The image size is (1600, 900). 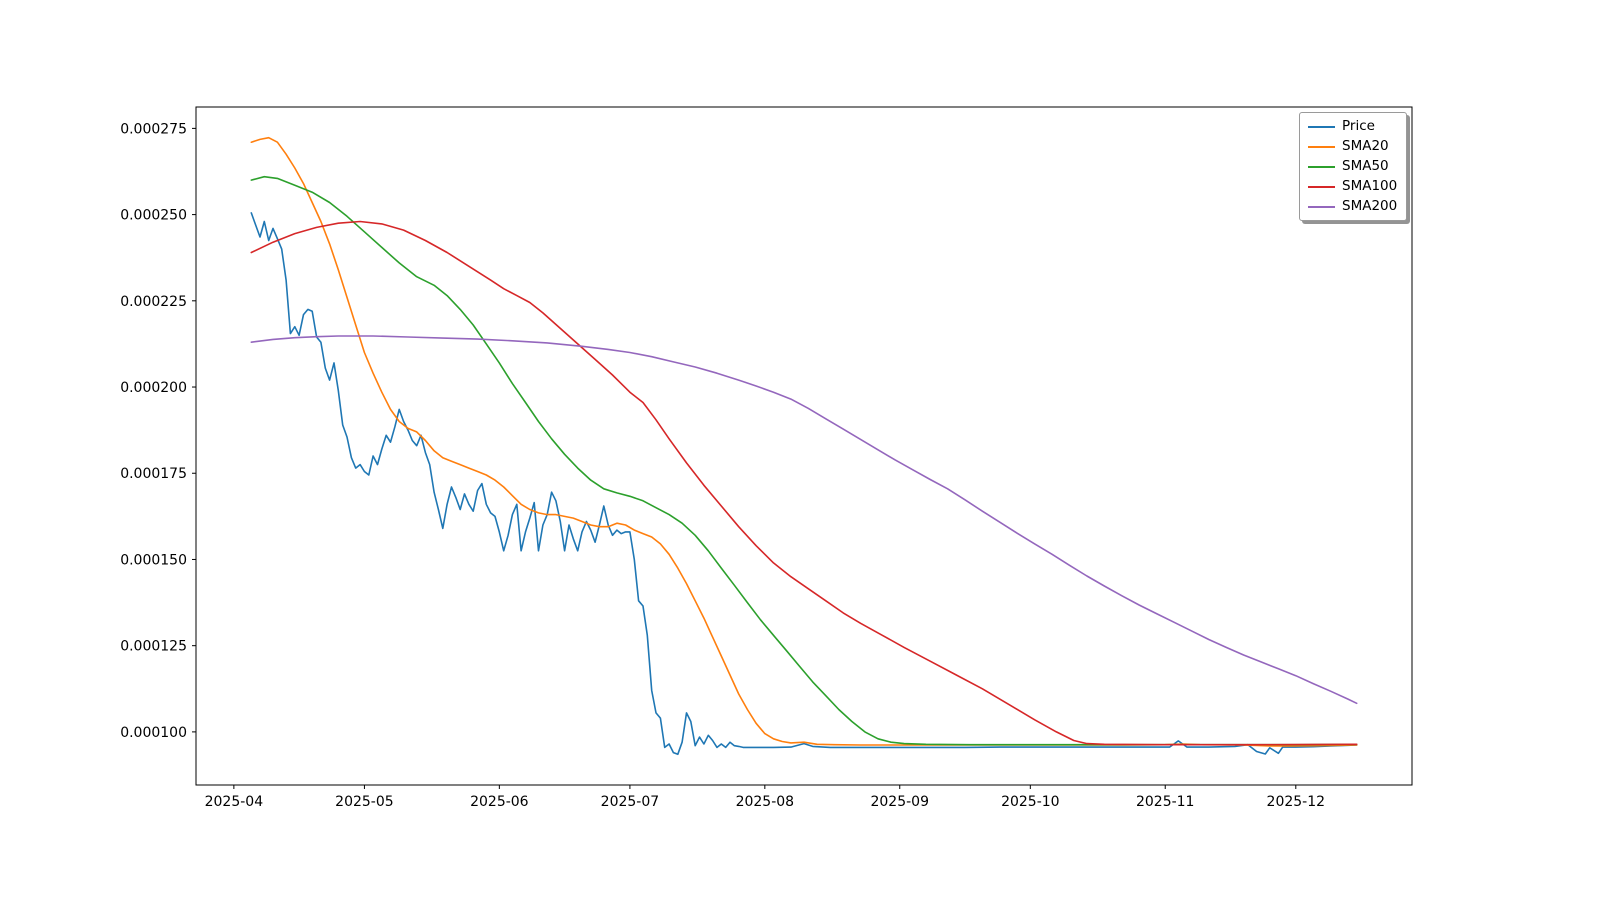 What do you see at coordinates (153, 733) in the screenshot?
I see `y-tick-label: 0.000100` at bounding box center [153, 733].